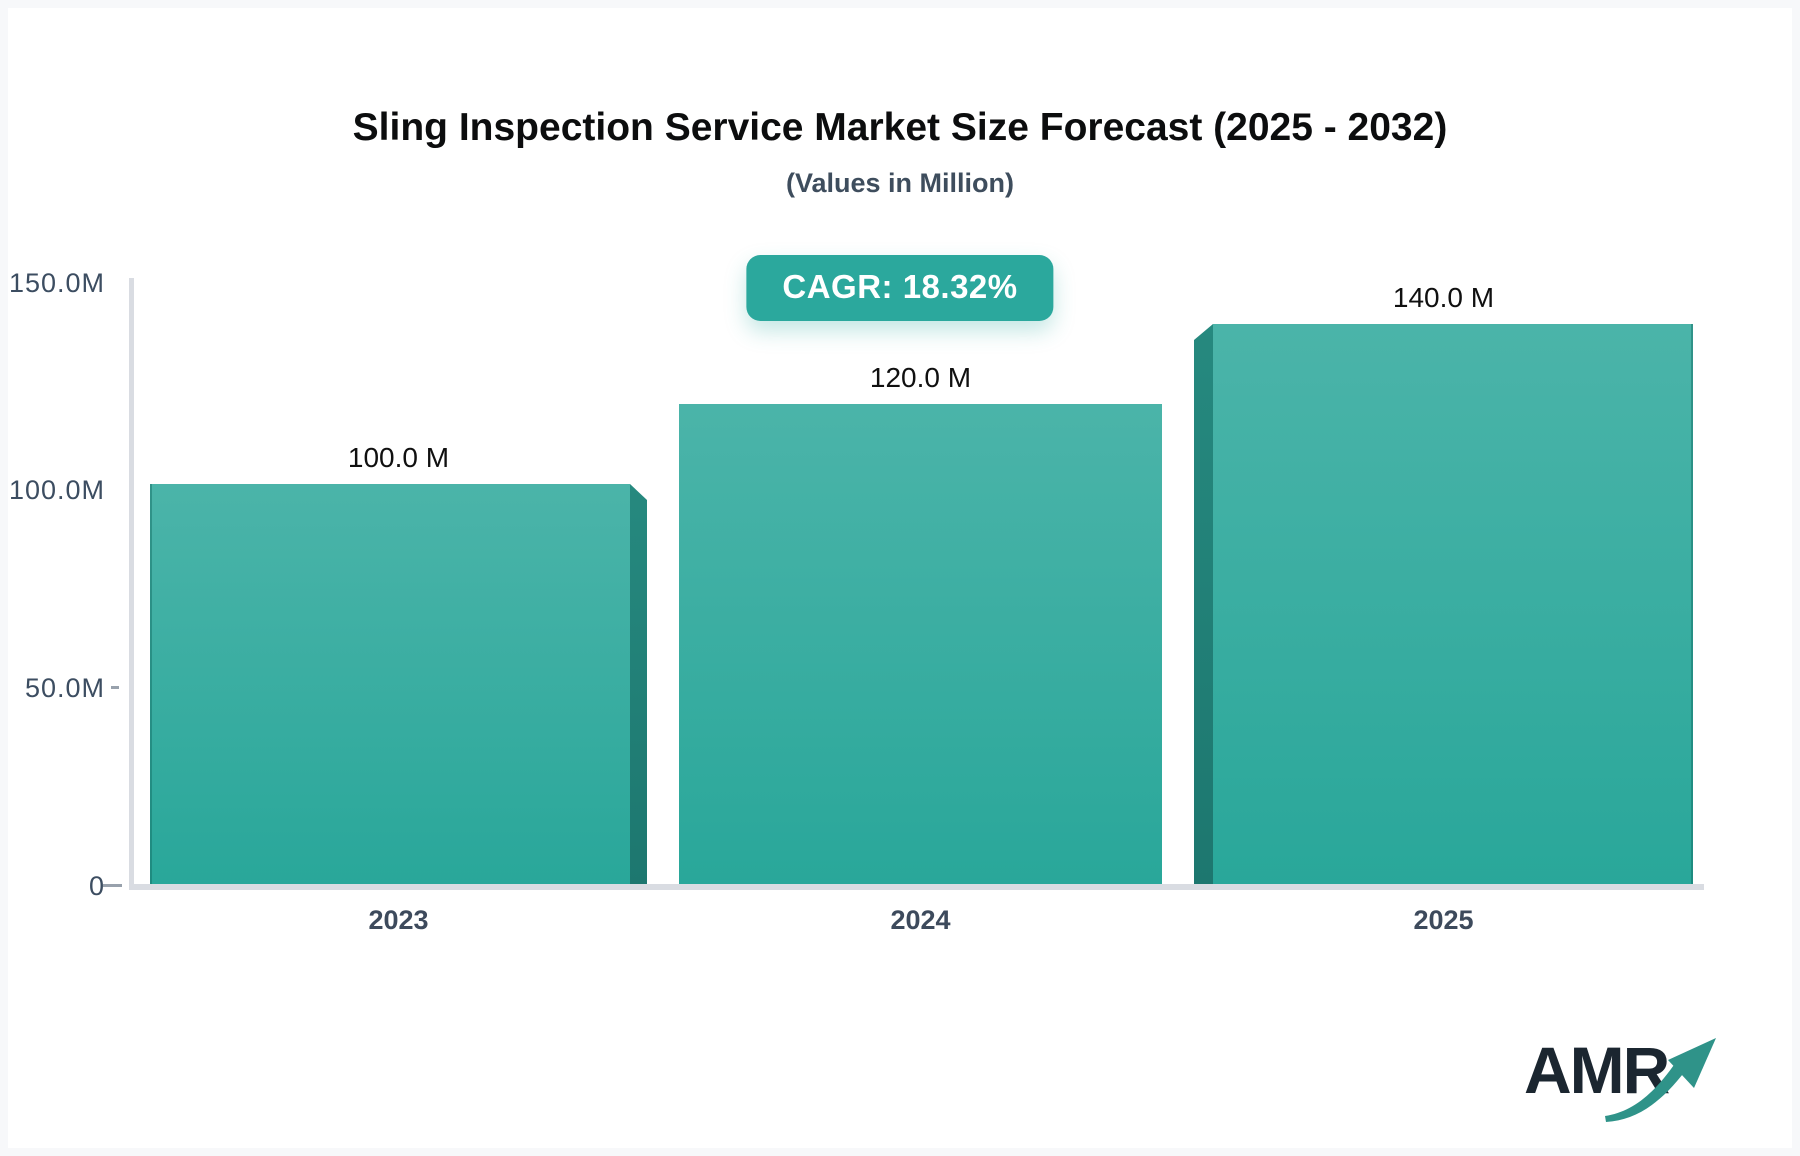  Describe the element at coordinates (64, 688) in the screenshot. I see `y-tick-label-50m: 50.0M` at that location.